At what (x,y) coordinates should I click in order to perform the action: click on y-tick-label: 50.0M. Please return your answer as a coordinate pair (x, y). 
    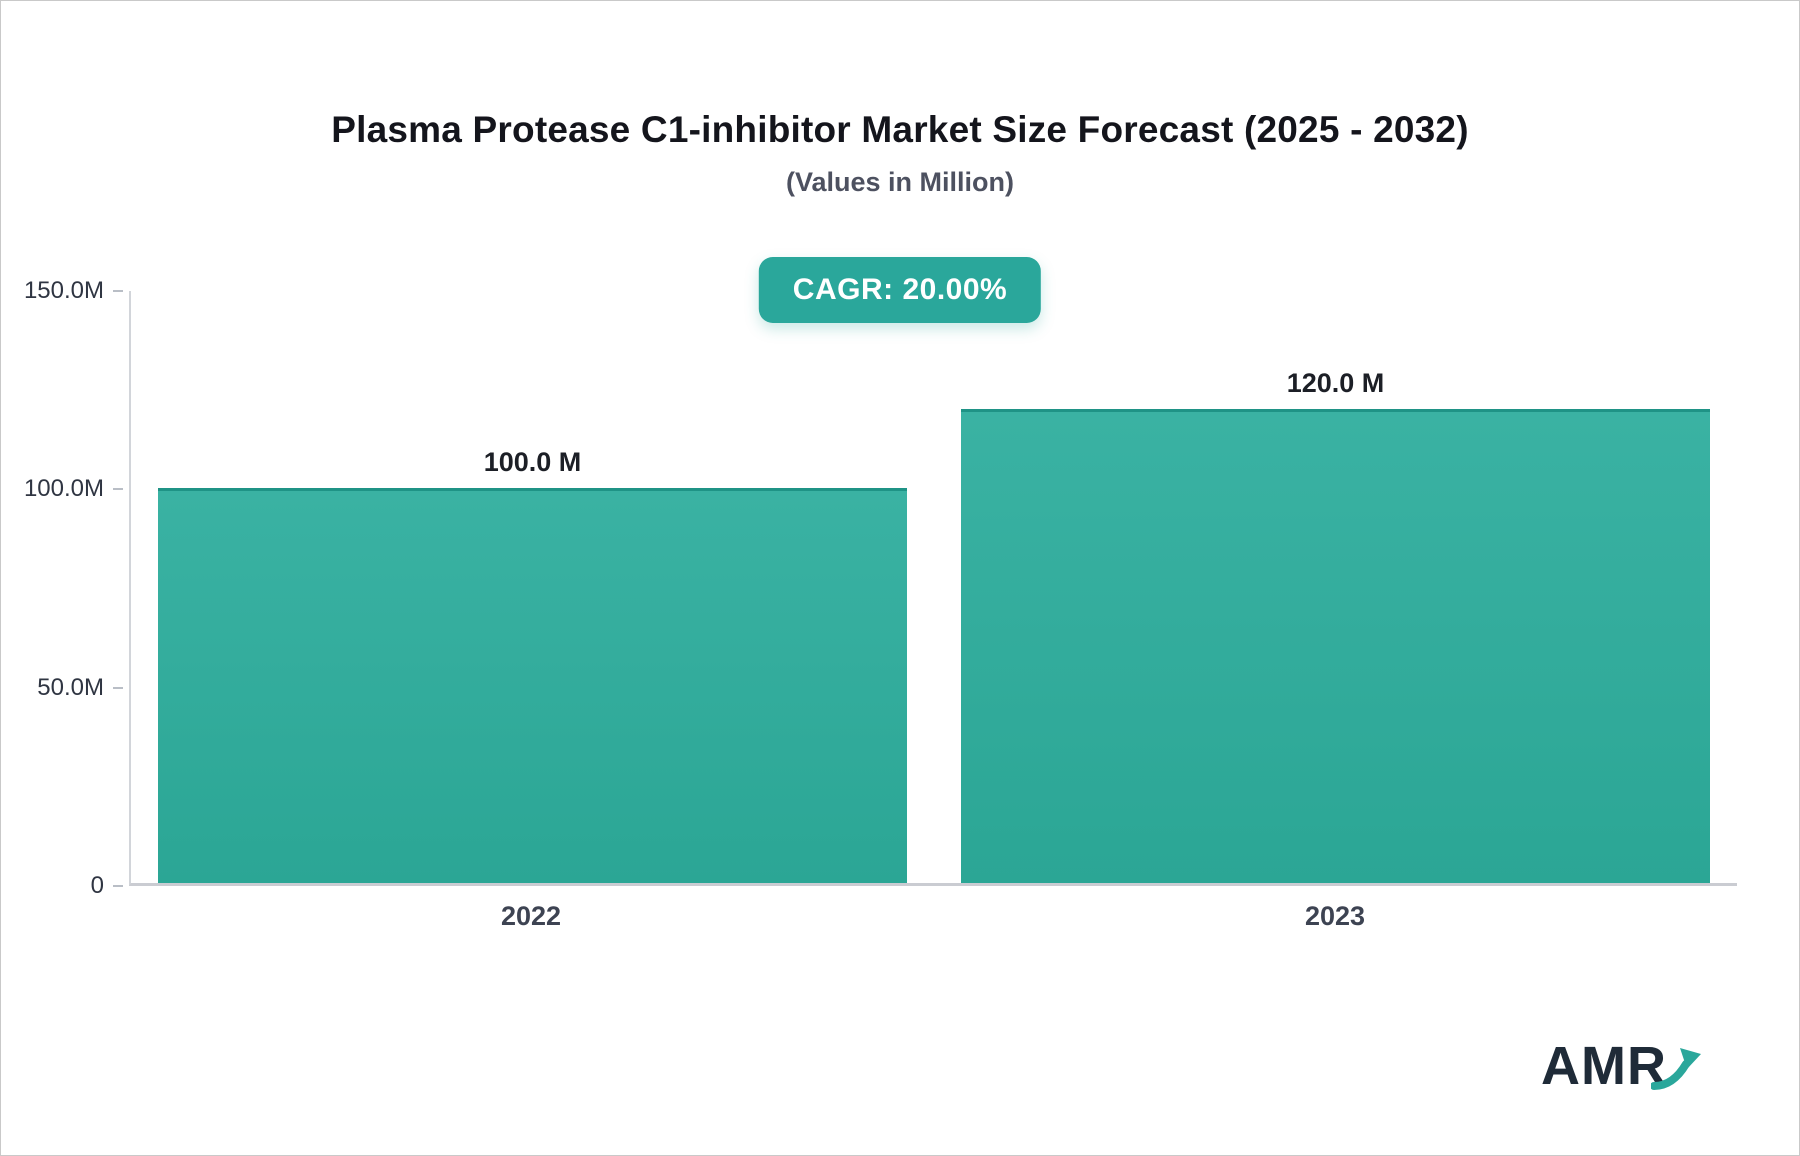
    Looking at the image, I should click on (70, 687).